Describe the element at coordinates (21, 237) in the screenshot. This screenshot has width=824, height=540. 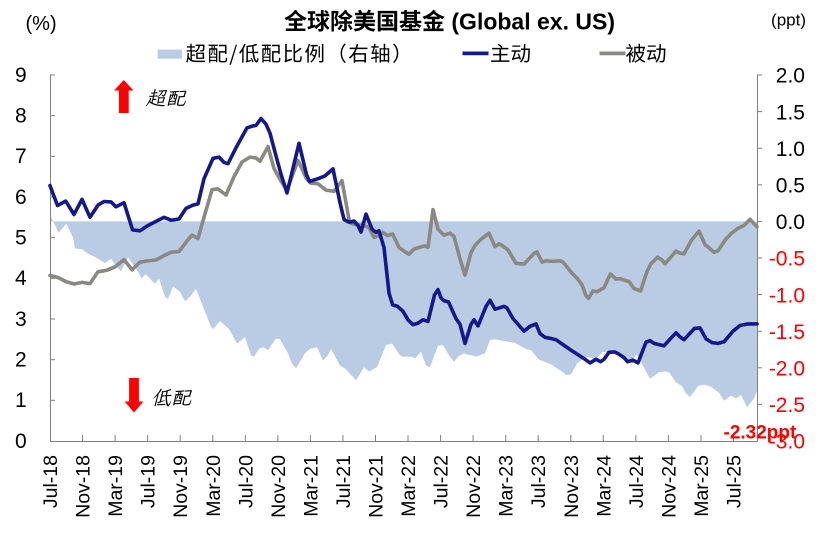
I see `svg-text: 5` at that location.